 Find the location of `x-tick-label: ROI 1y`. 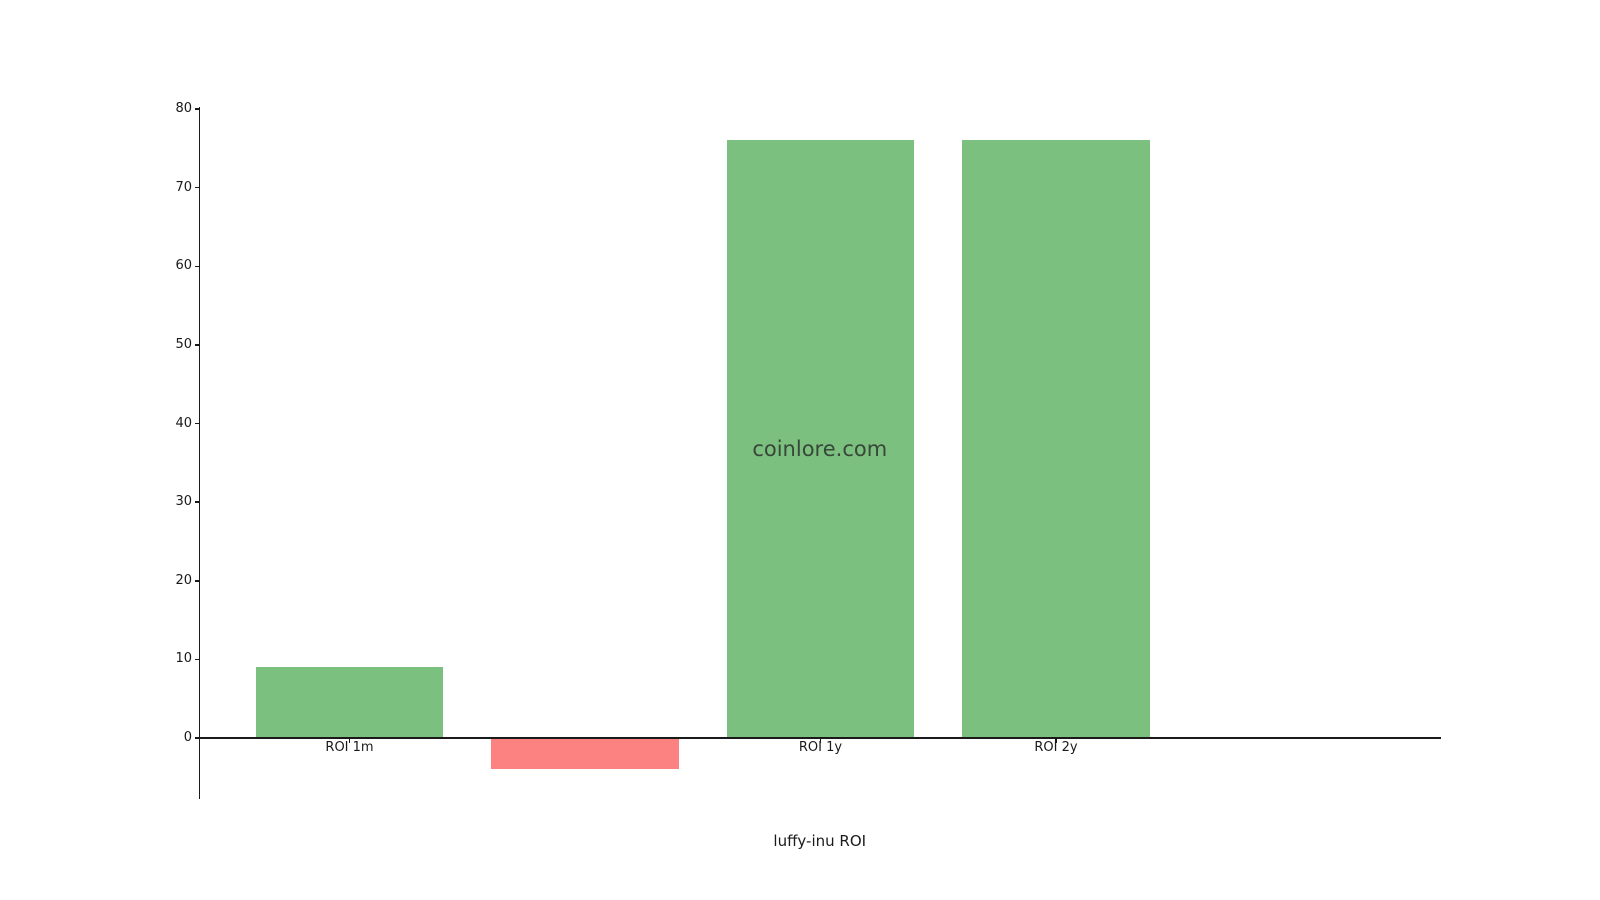

x-tick-label: ROI 1y is located at coordinates (820, 747).